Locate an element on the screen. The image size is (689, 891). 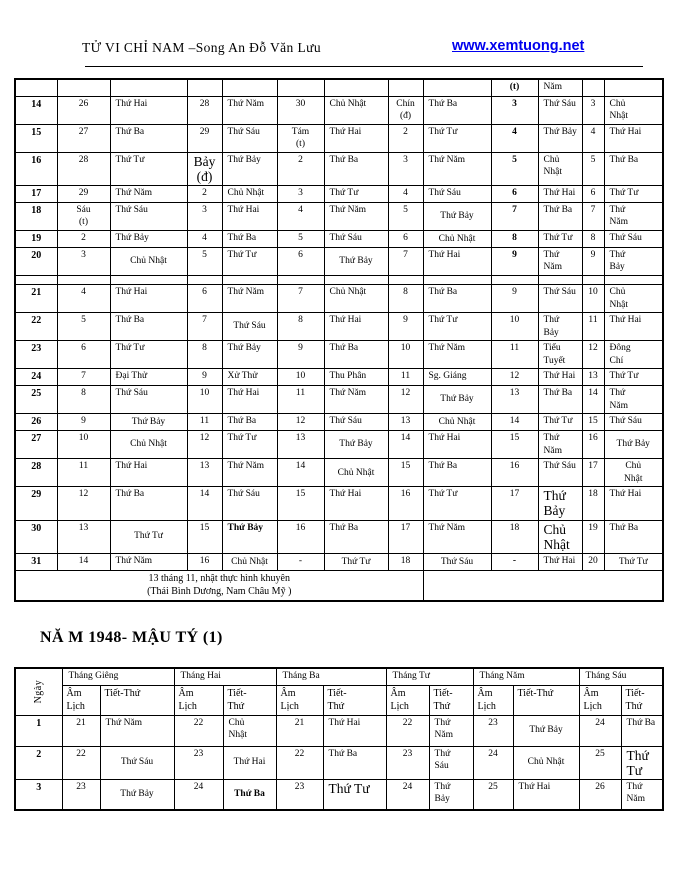
day-cell: 14 is located at coordinates (36, 110).